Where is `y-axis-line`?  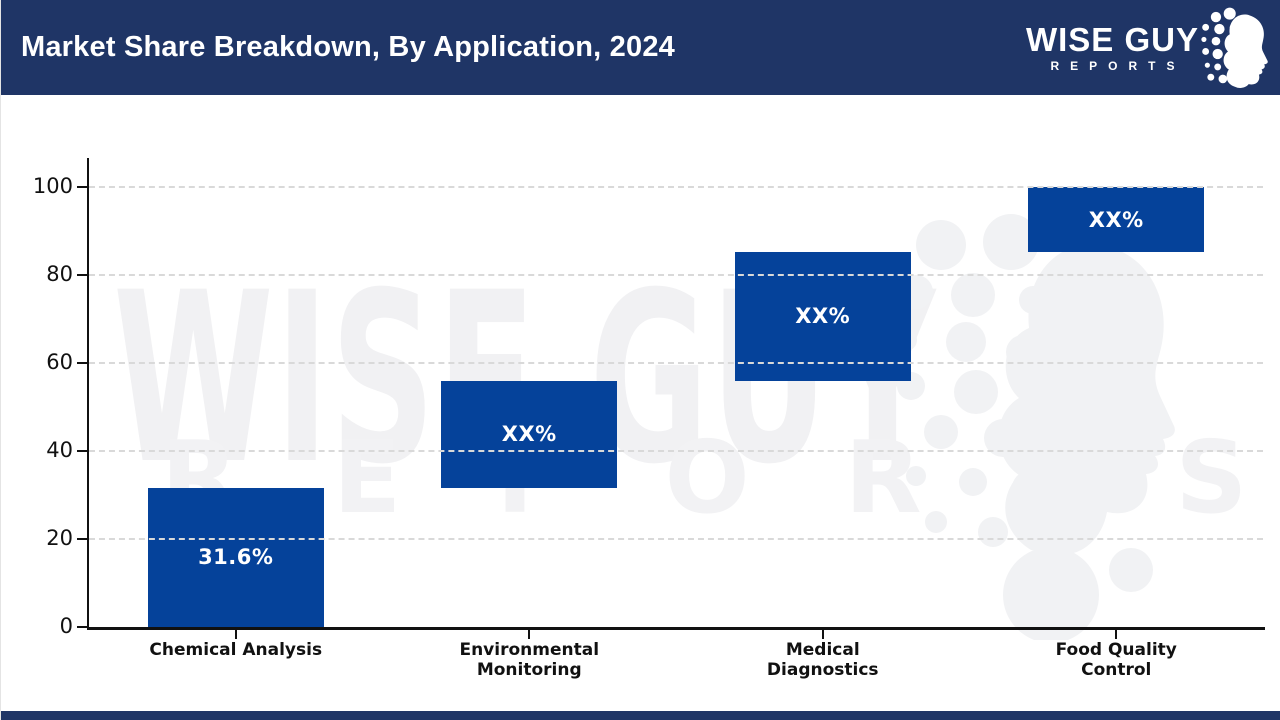
y-axis-line is located at coordinates (88, 393).